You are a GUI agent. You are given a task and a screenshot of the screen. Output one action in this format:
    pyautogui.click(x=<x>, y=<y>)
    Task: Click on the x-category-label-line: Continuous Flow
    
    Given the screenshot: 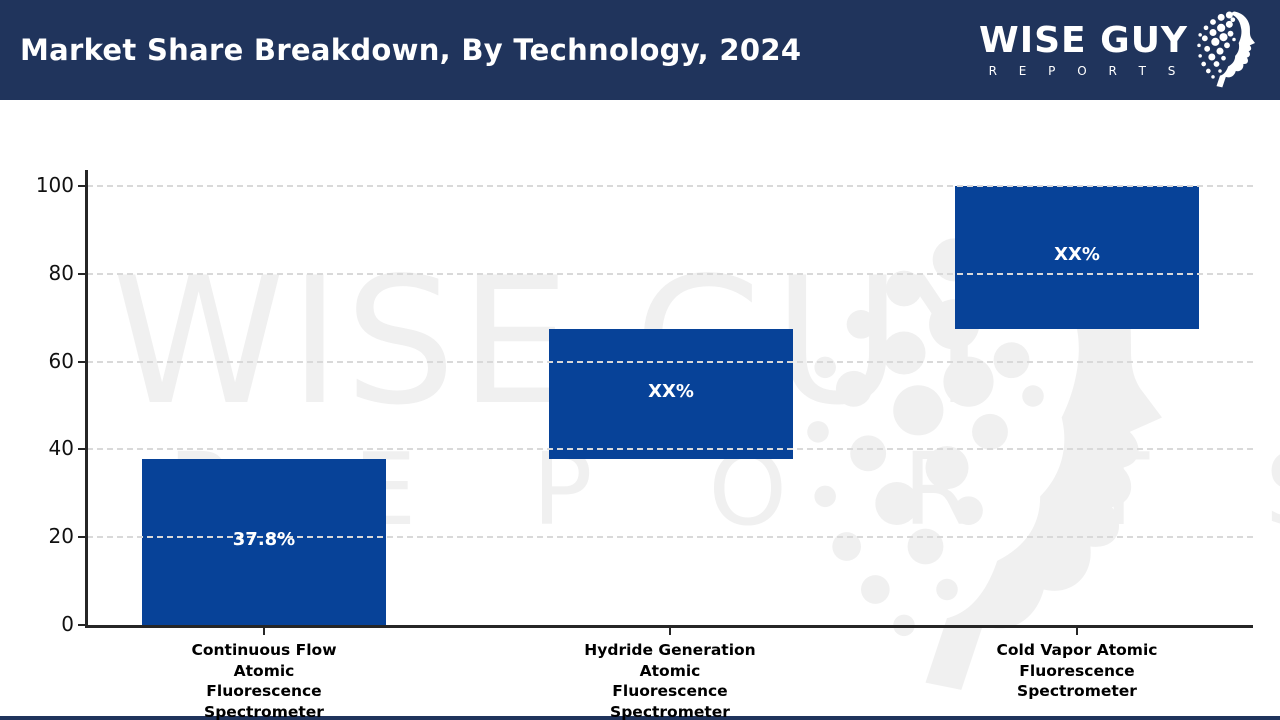 What is the action you would take?
    pyautogui.click(x=264, y=650)
    